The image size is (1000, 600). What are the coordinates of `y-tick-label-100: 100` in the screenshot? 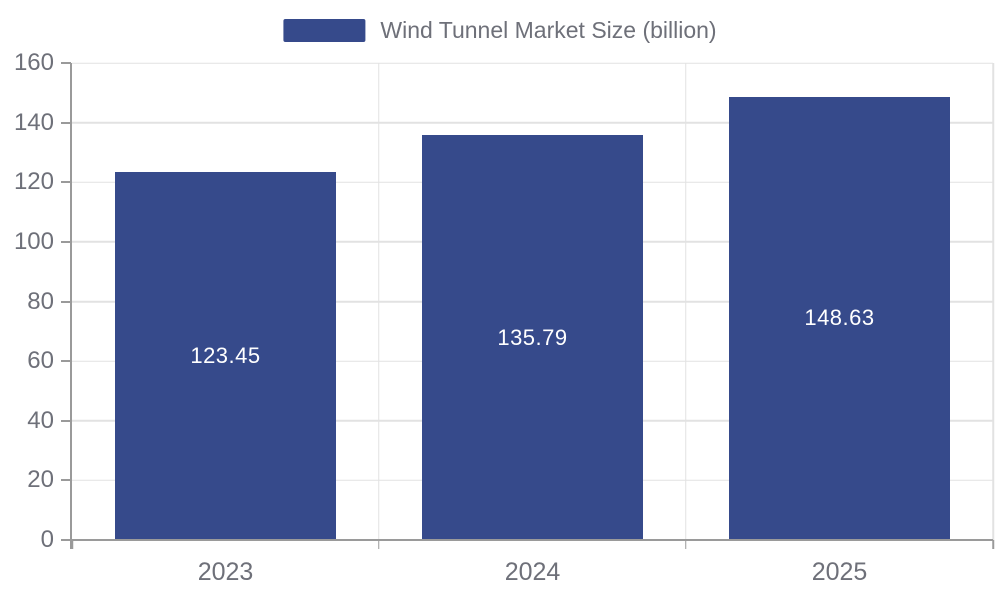 It's located at (33, 241).